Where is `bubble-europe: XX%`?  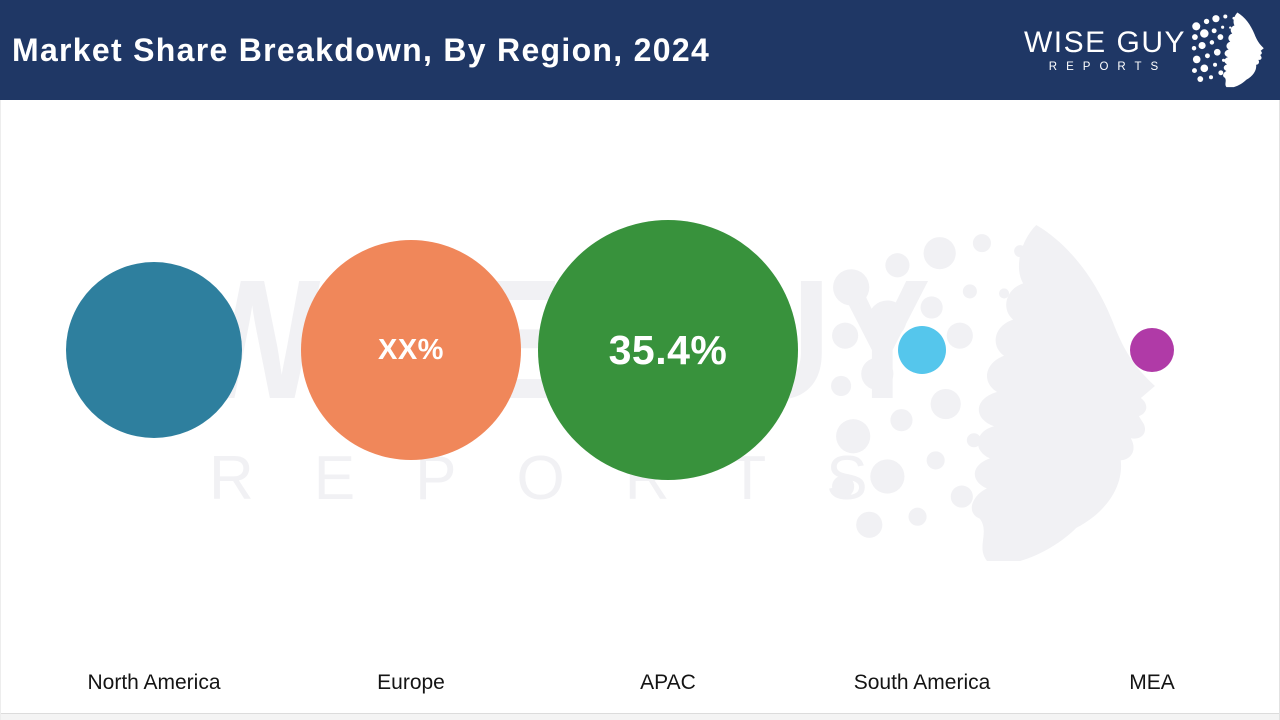
bubble-europe: XX% is located at coordinates (411, 350).